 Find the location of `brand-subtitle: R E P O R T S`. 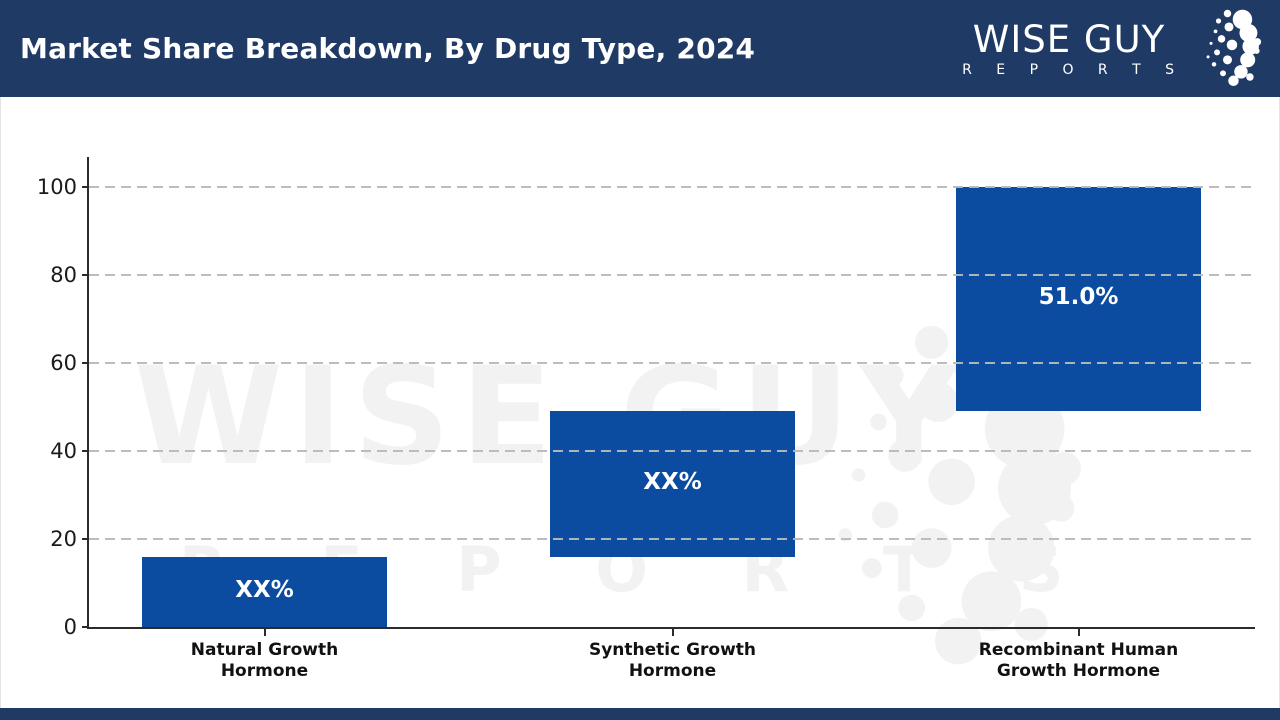

brand-subtitle: R E P O R T S is located at coordinates (1073, 69).